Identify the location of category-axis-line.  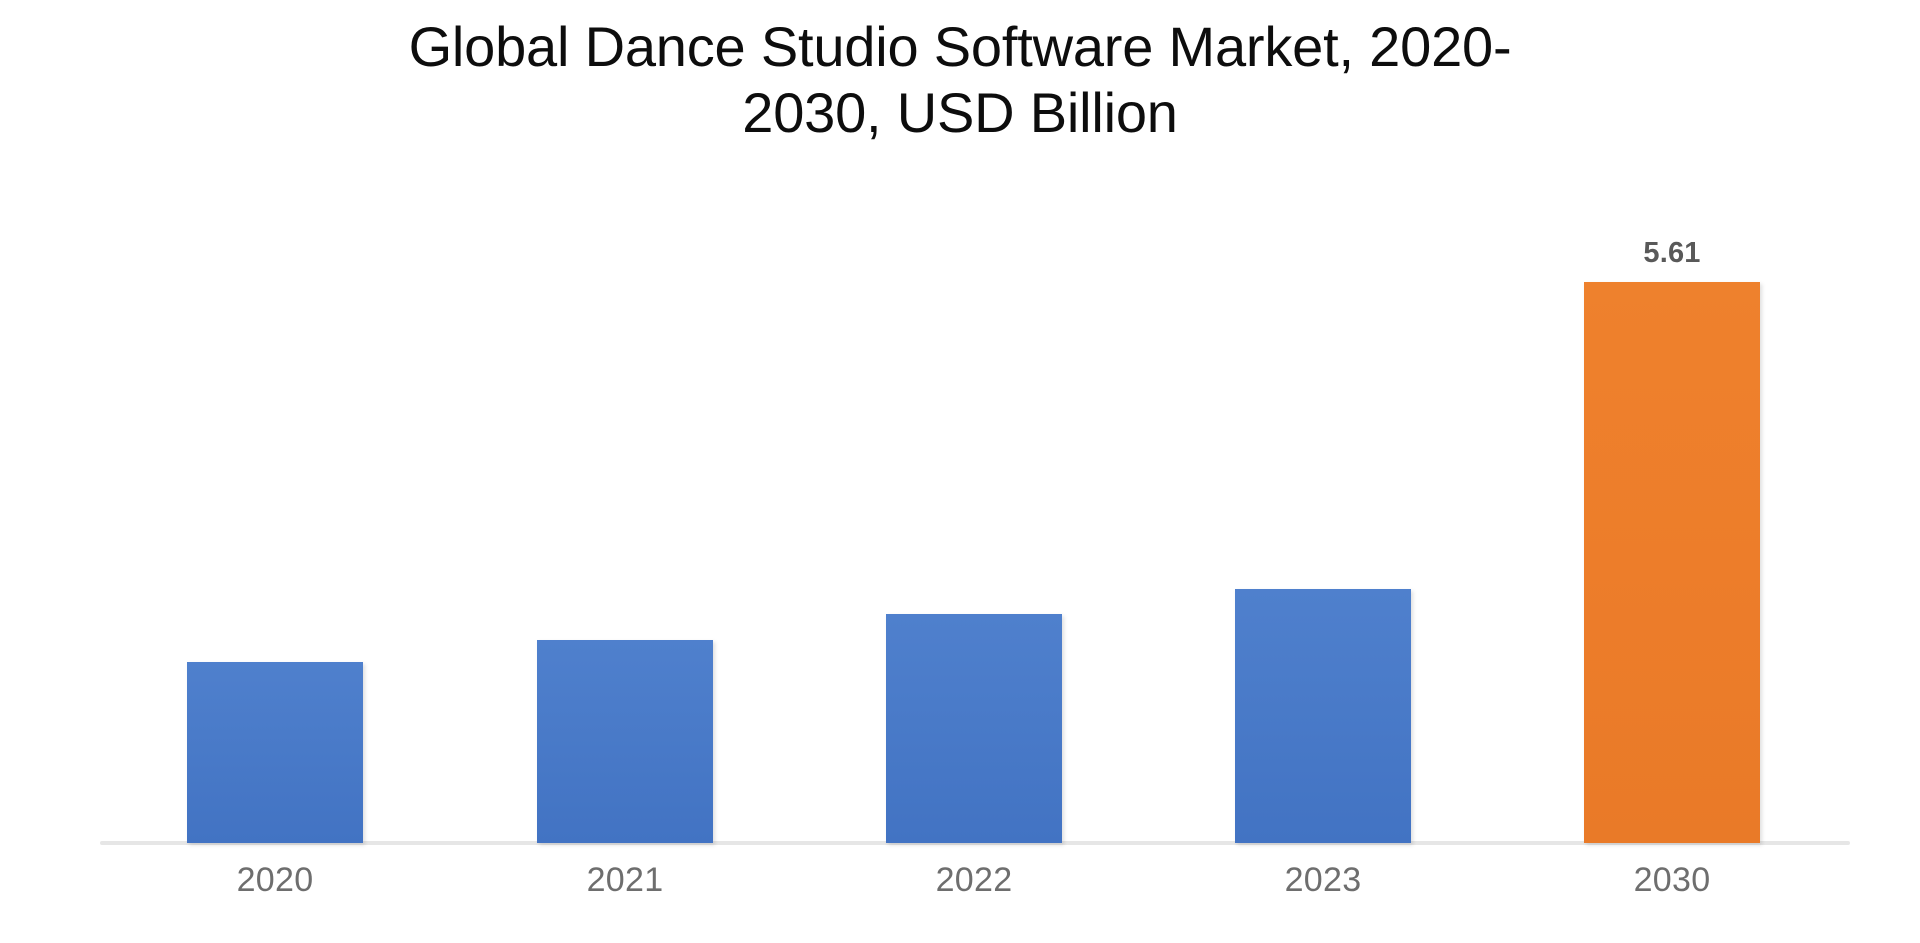
(975, 843).